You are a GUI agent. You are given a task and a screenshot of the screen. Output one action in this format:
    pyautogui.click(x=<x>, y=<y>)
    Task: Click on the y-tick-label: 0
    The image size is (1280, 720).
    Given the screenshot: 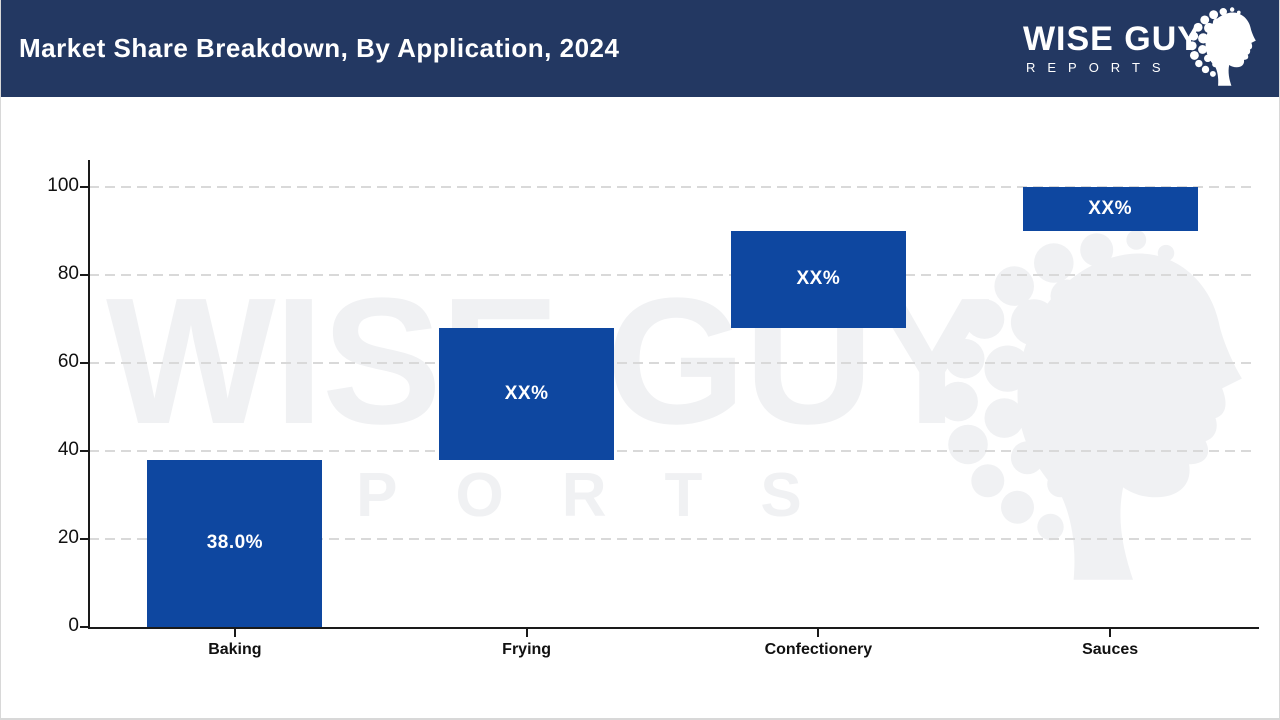 What is the action you would take?
    pyautogui.click(x=73, y=625)
    